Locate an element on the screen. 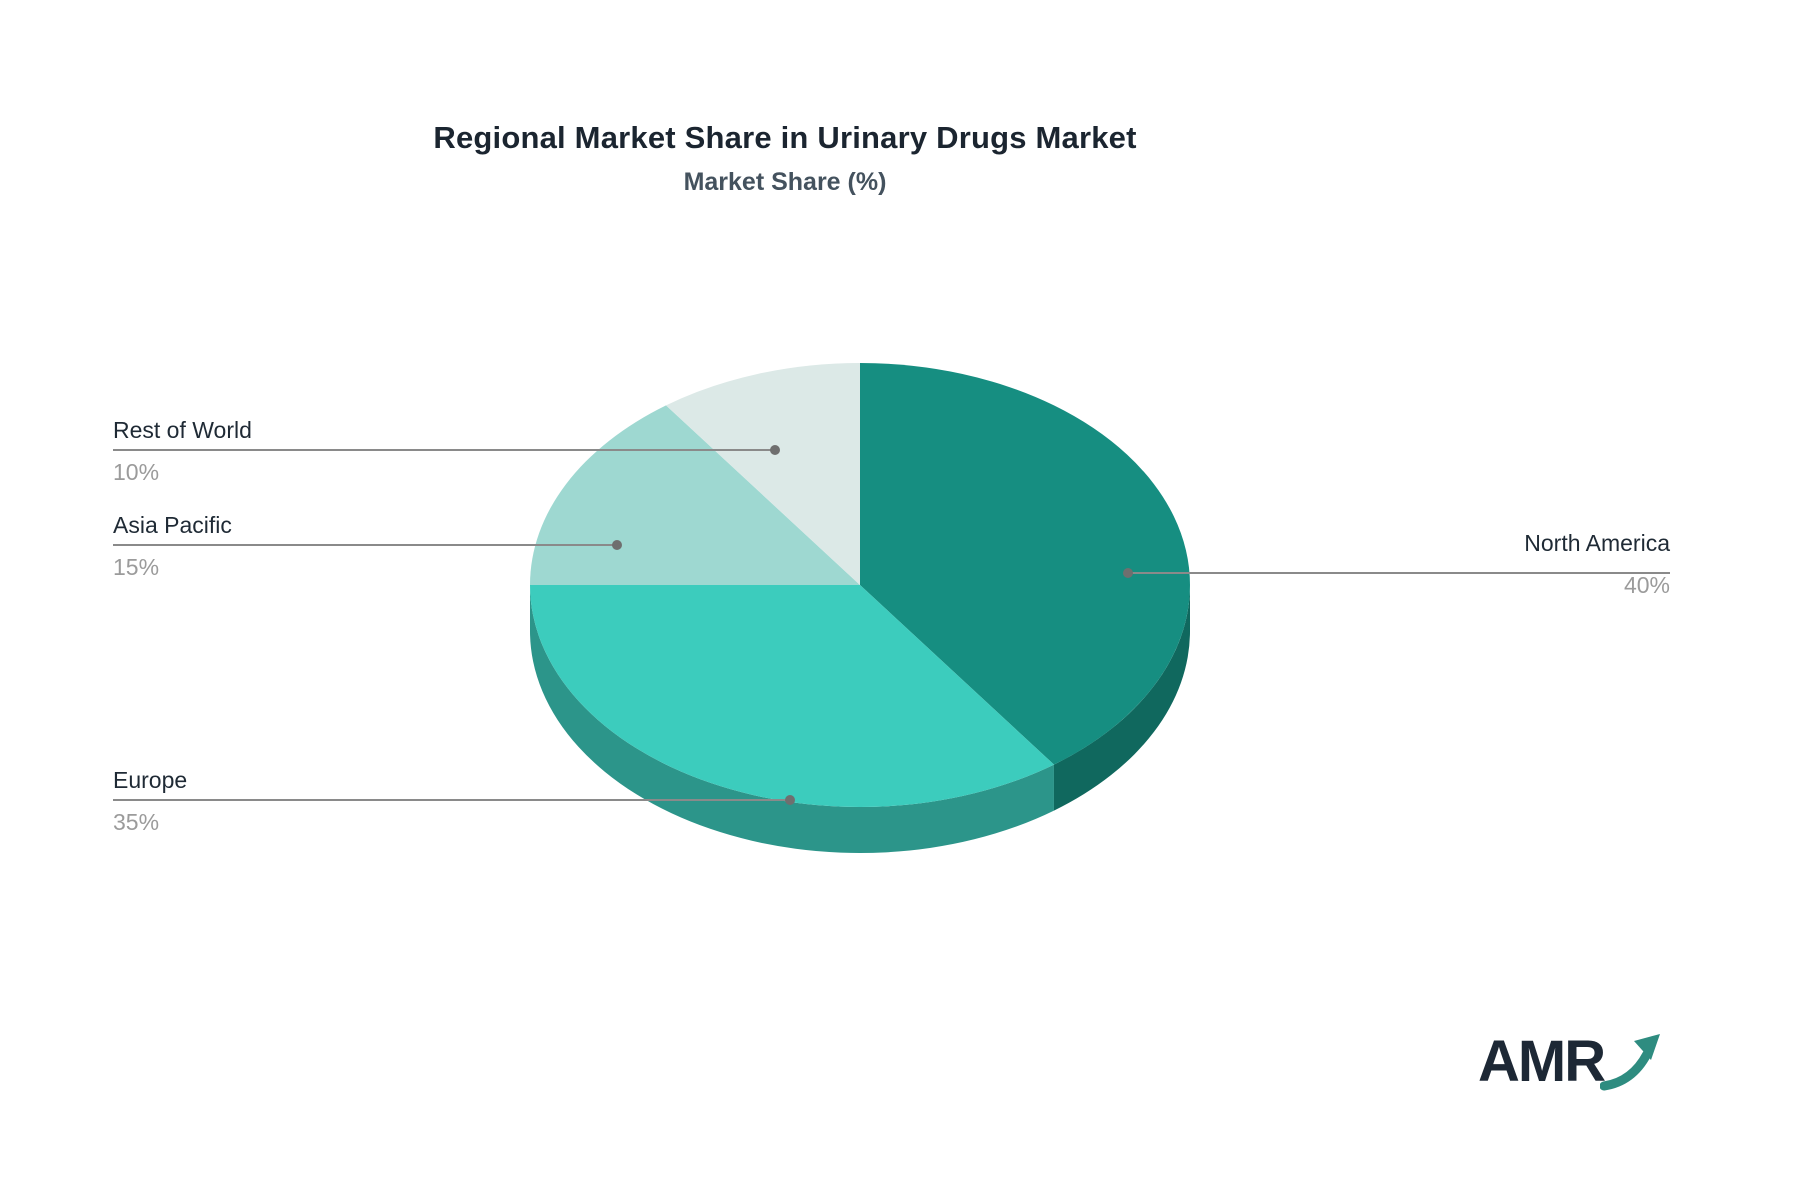 This screenshot has height=1196, width=1800. callout-europe: Europe 35% is located at coordinates (150, 801).